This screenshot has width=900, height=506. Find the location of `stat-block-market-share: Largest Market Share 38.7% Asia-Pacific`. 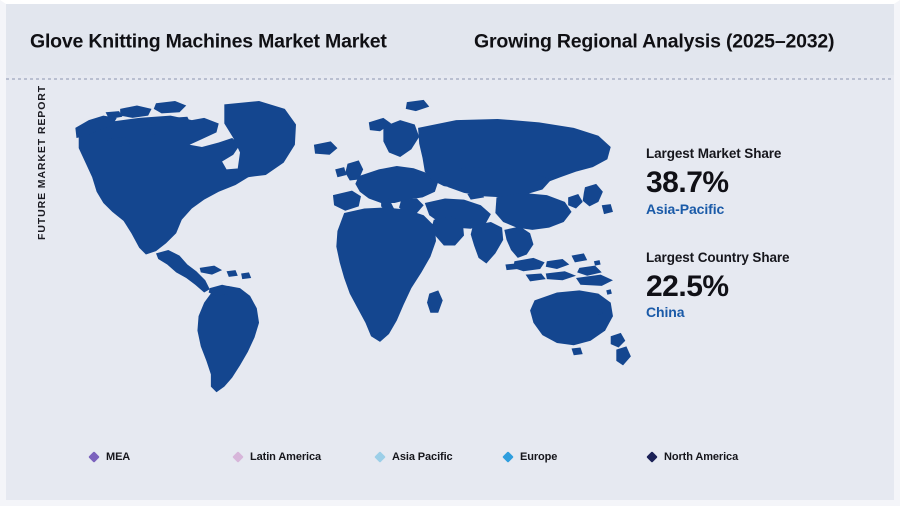

stat-block-market-share: Largest Market Share 38.7% Asia-Pacific is located at coordinates (766, 181).